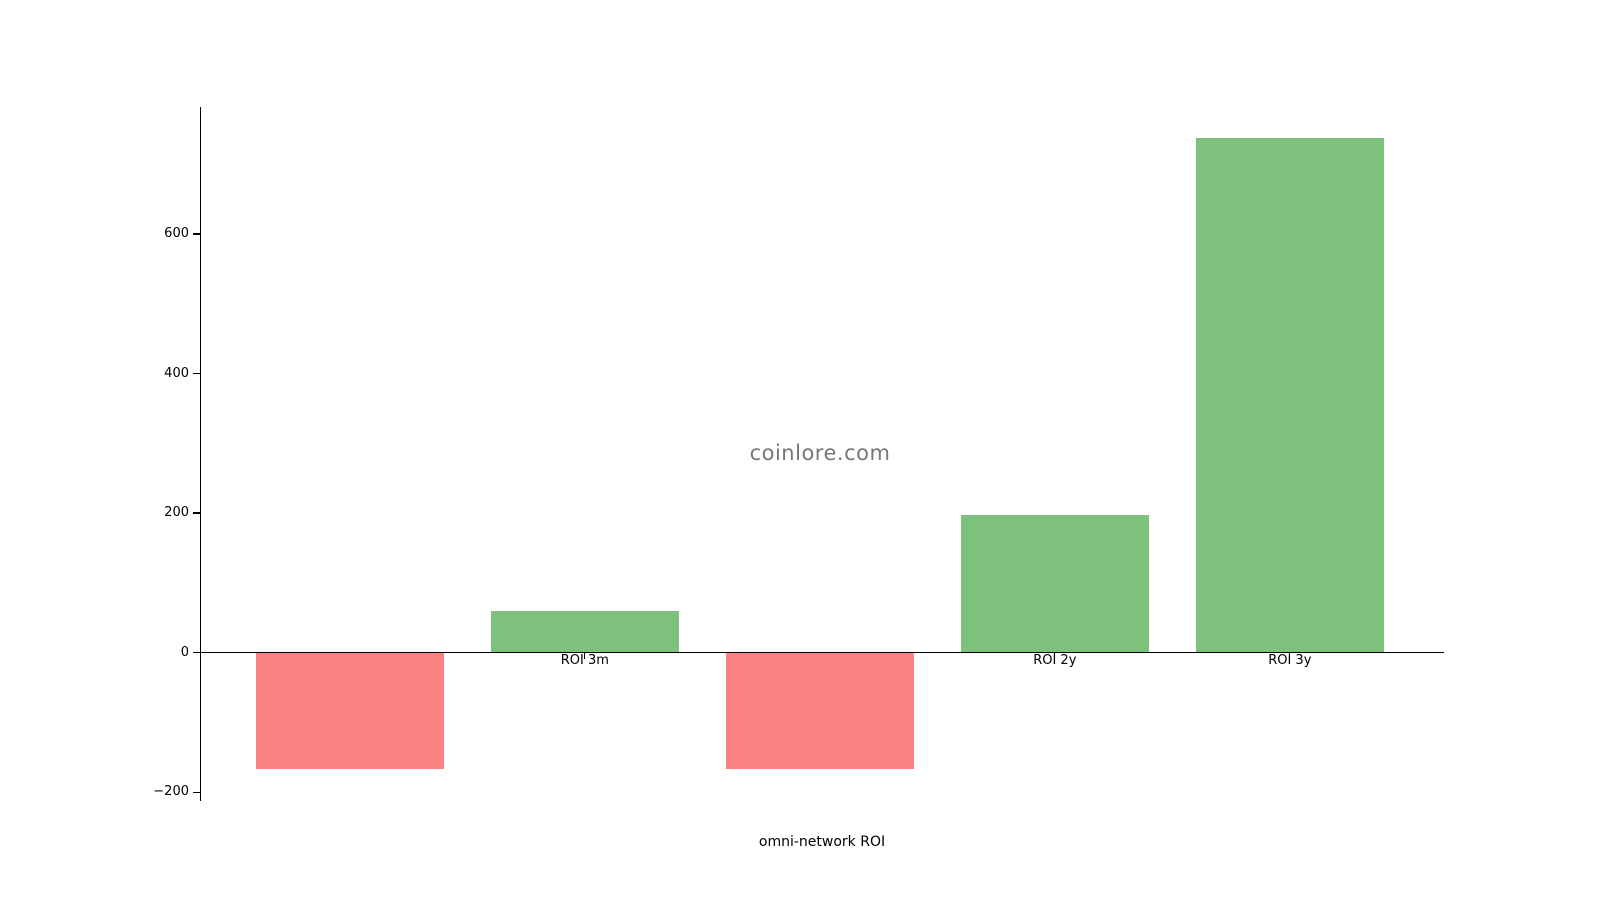 Image resolution: width=1600 pixels, height=900 pixels. Describe the element at coordinates (184, 652) in the screenshot. I see `y-tick-label: 0` at that location.